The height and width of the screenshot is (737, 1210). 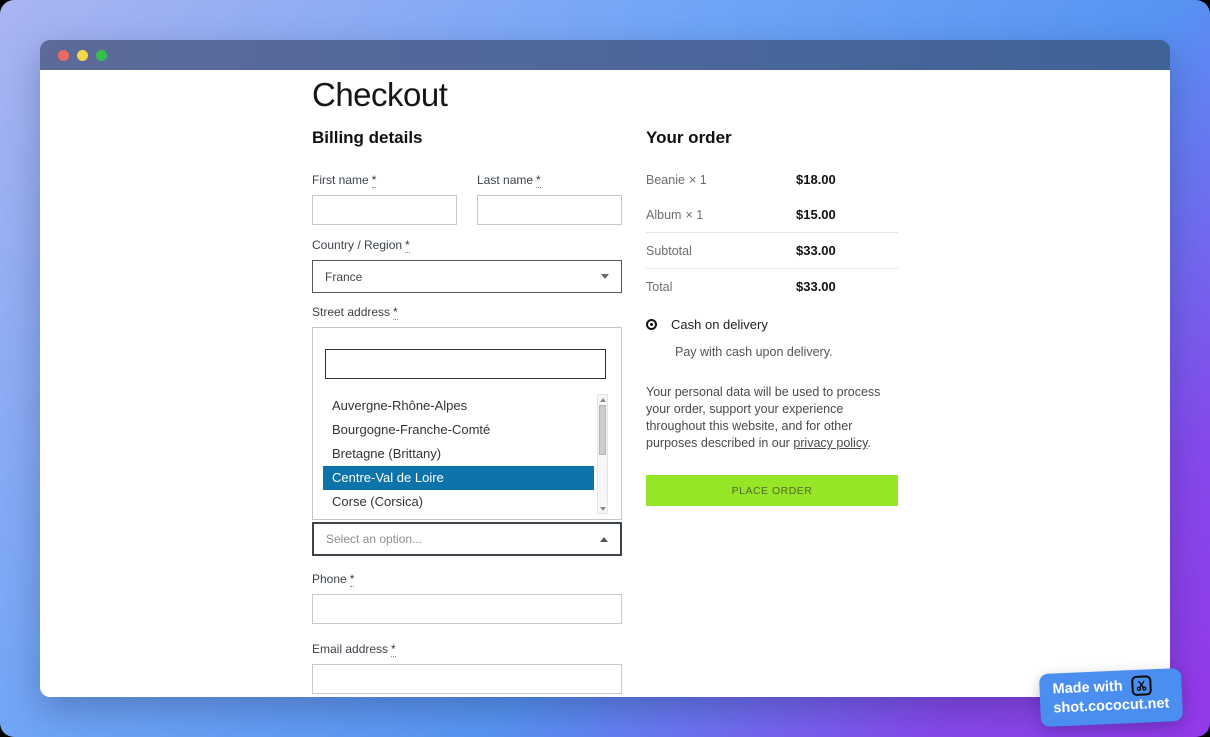 I want to click on payment-method-description: Pay with cash upon delivery., so click(x=754, y=352).